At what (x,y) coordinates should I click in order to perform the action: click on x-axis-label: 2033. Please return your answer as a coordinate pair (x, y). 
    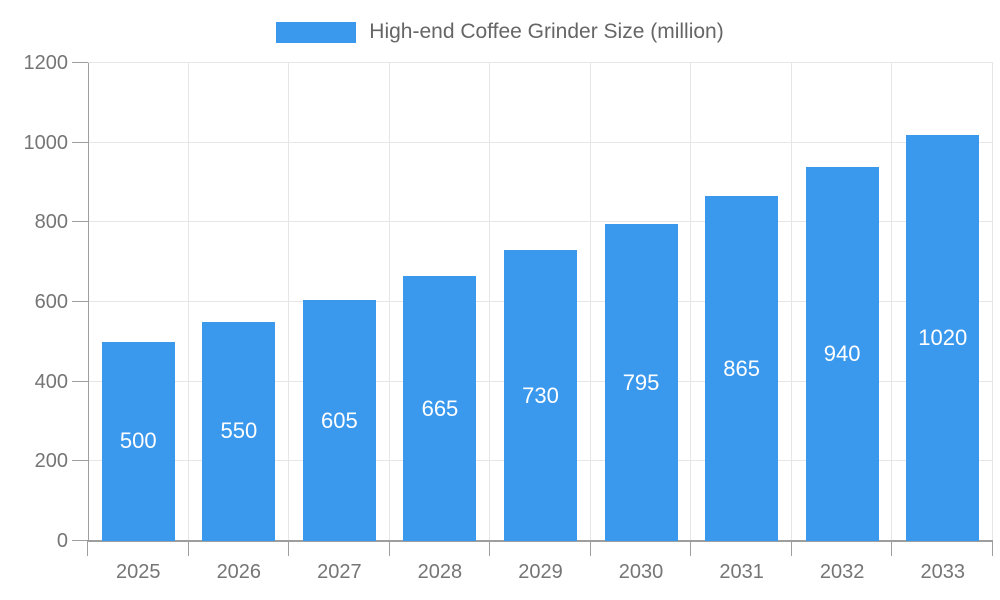
    Looking at the image, I should click on (942, 572).